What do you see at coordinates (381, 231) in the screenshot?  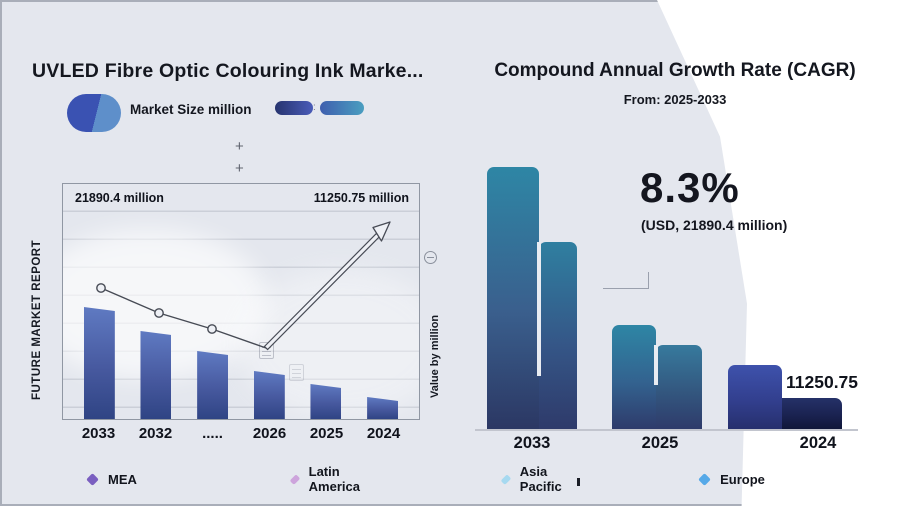 I see `growth-arrow-head` at bounding box center [381, 231].